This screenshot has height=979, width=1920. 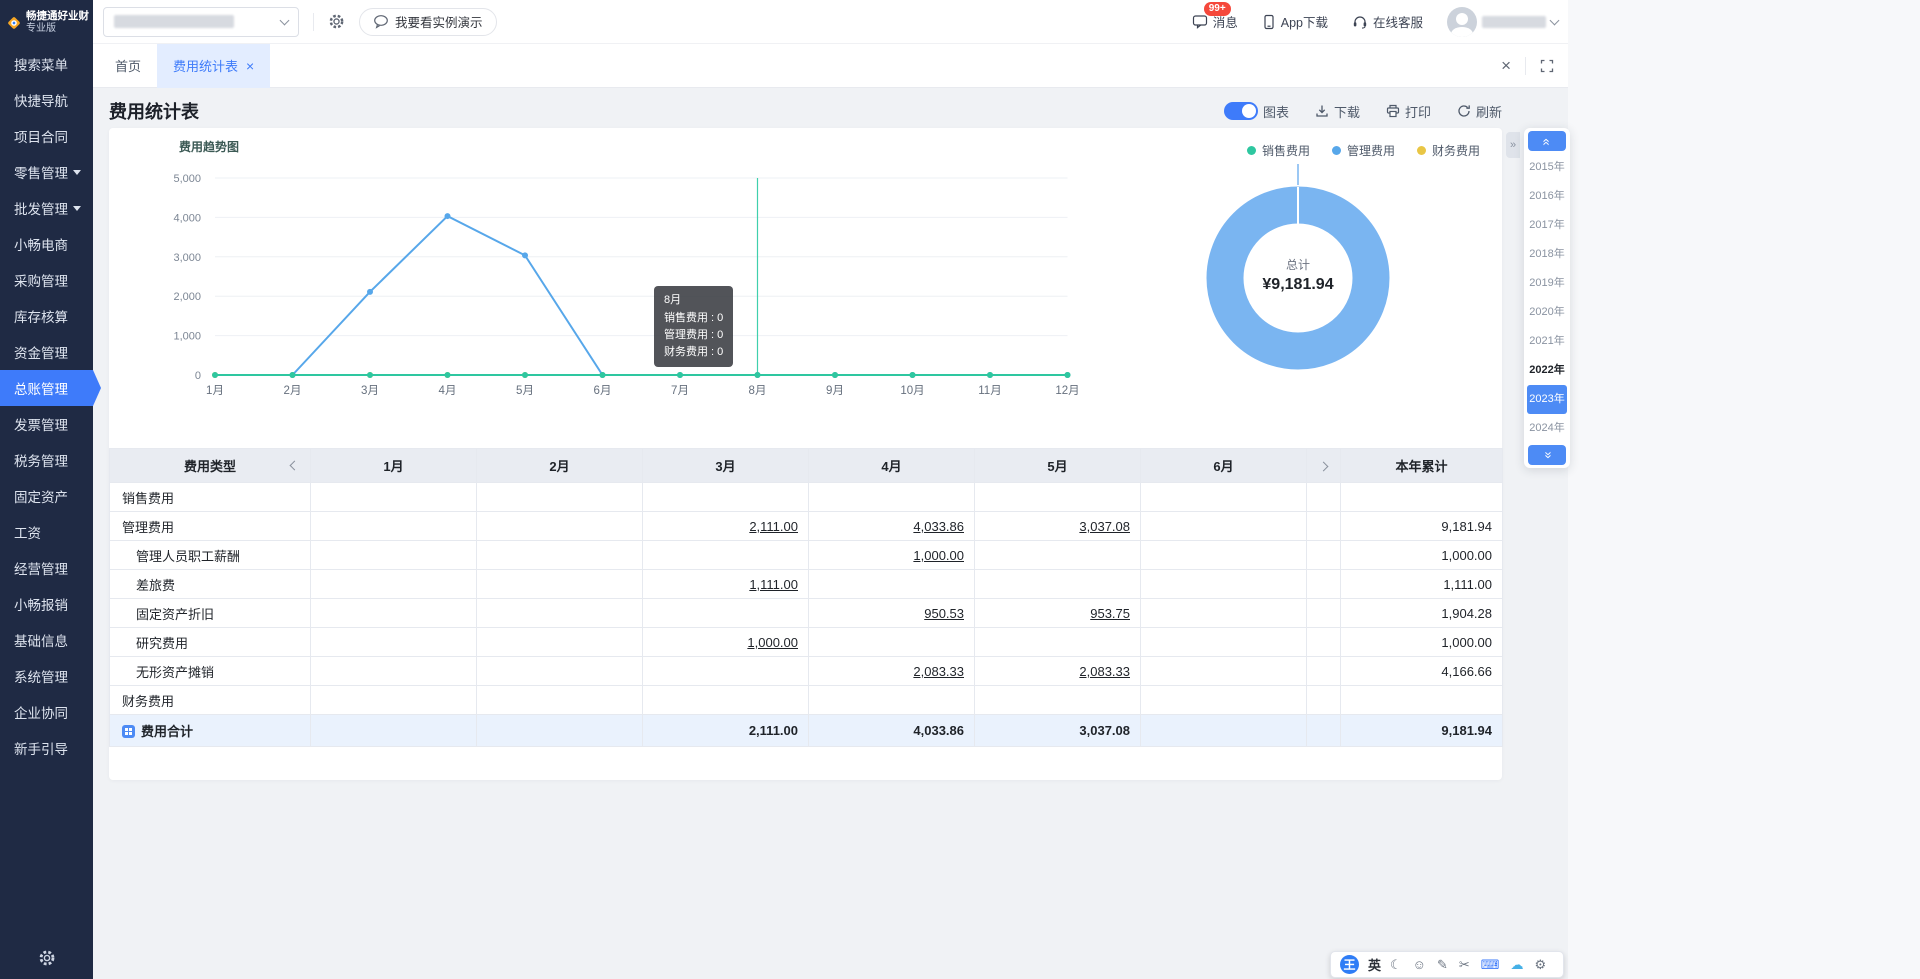 What do you see at coordinates (46, 172) in the screenshot?
I see `sidebar-item: 零售管理` at bounding box center [46, 172].